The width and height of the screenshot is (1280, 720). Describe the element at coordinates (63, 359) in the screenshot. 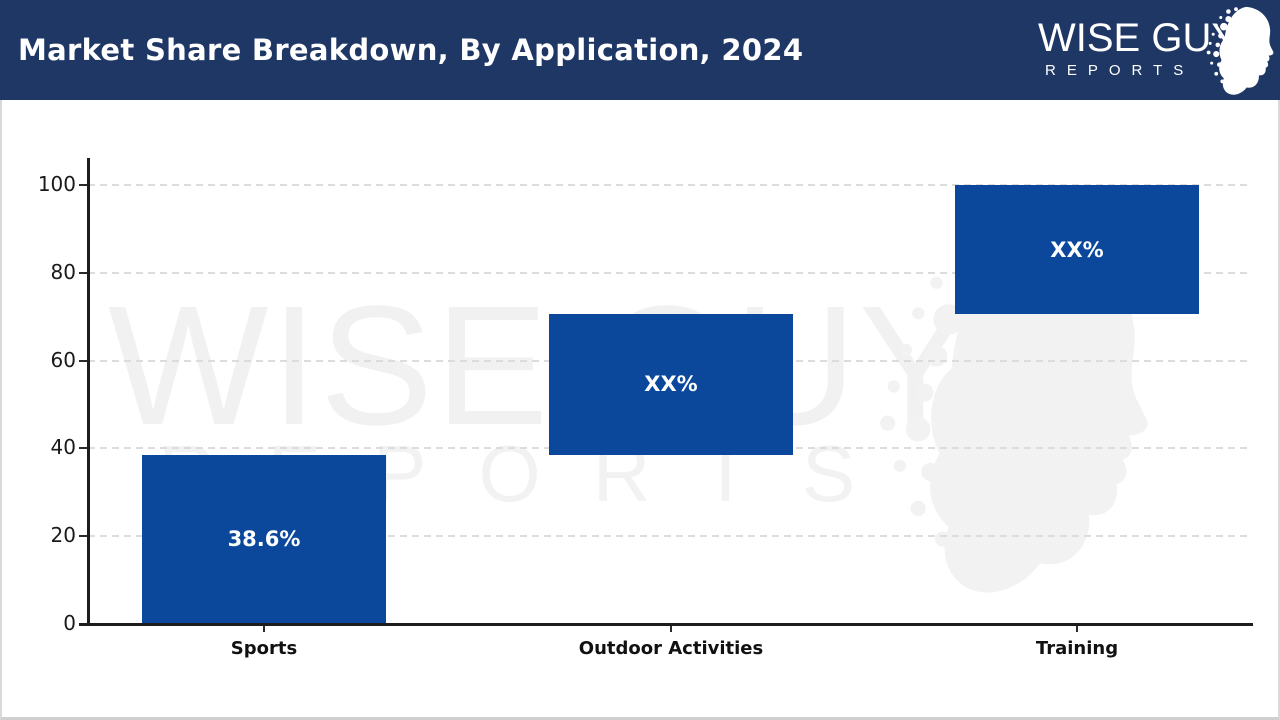

I see `y-tick-label: 60` at that location.